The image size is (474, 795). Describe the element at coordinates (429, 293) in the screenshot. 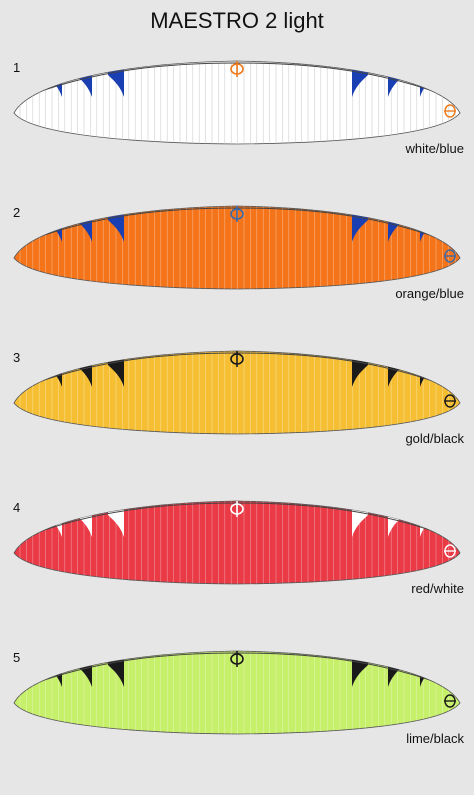

I see `variant-caption: orange/blue` at that location.